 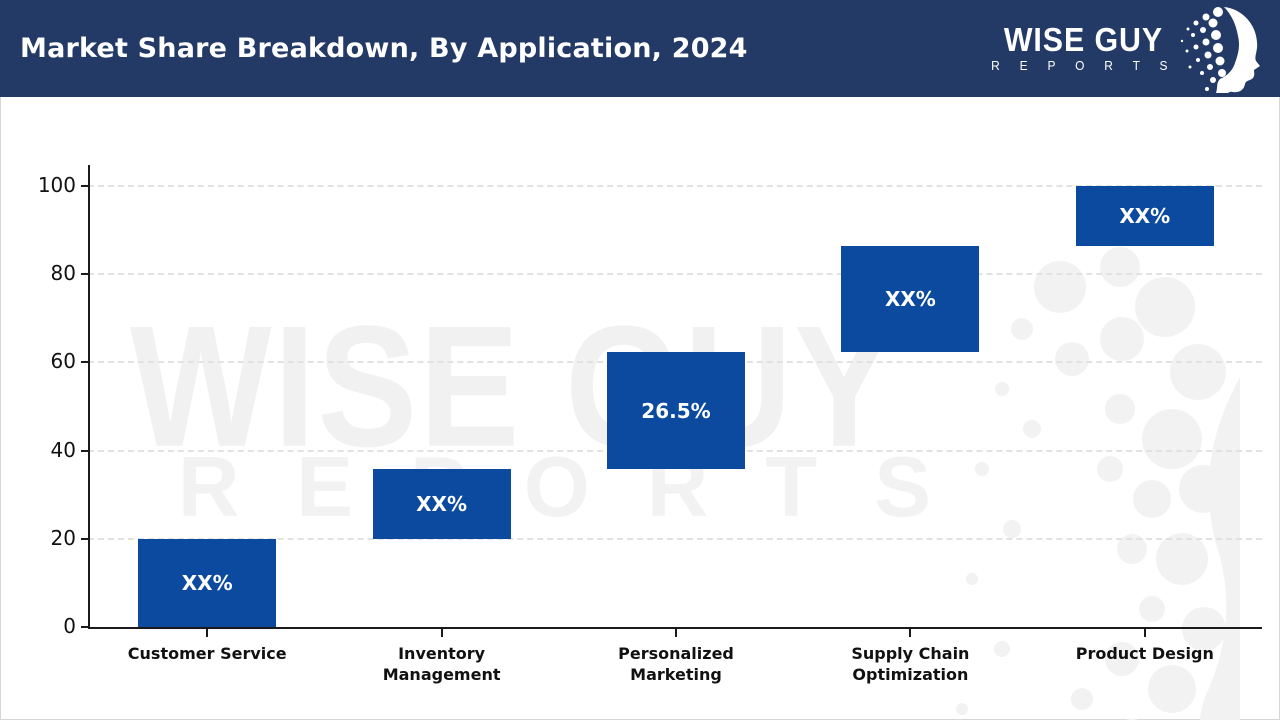 I want to click on bar-value-label: 26.5%, so click(x=676, y=410).